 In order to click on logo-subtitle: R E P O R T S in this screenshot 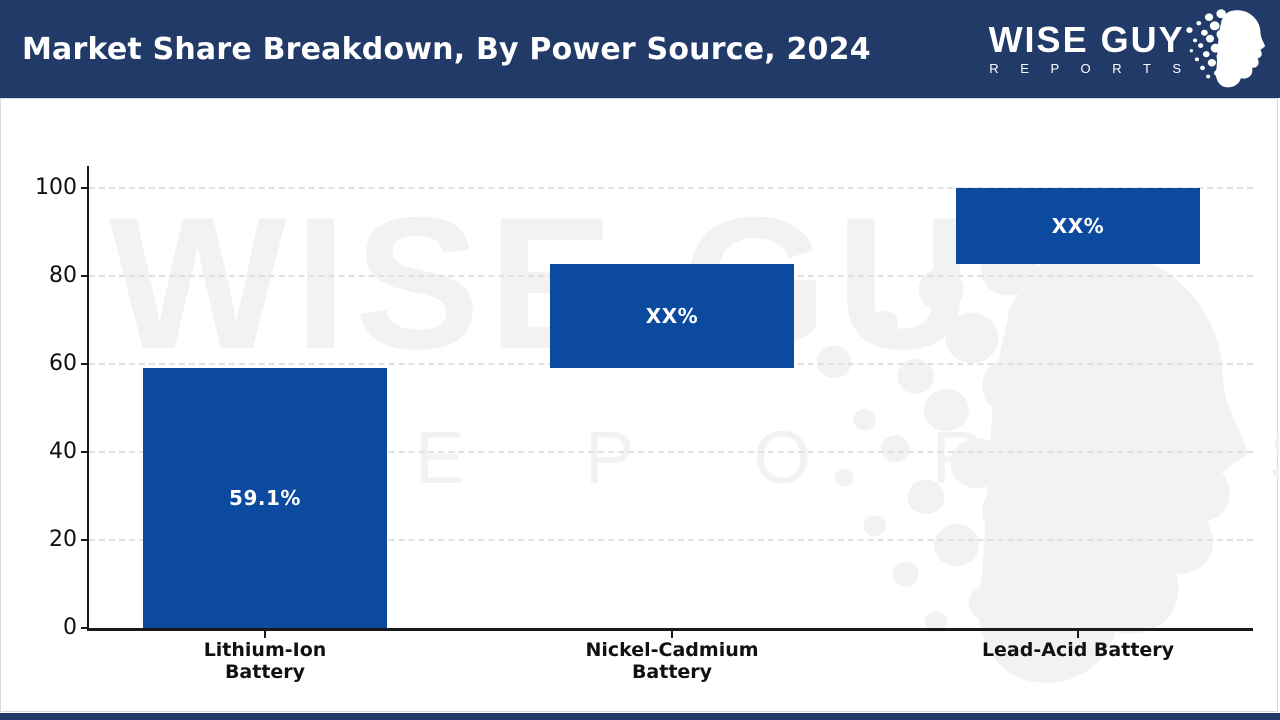, I will do `click(1089, 68)`.